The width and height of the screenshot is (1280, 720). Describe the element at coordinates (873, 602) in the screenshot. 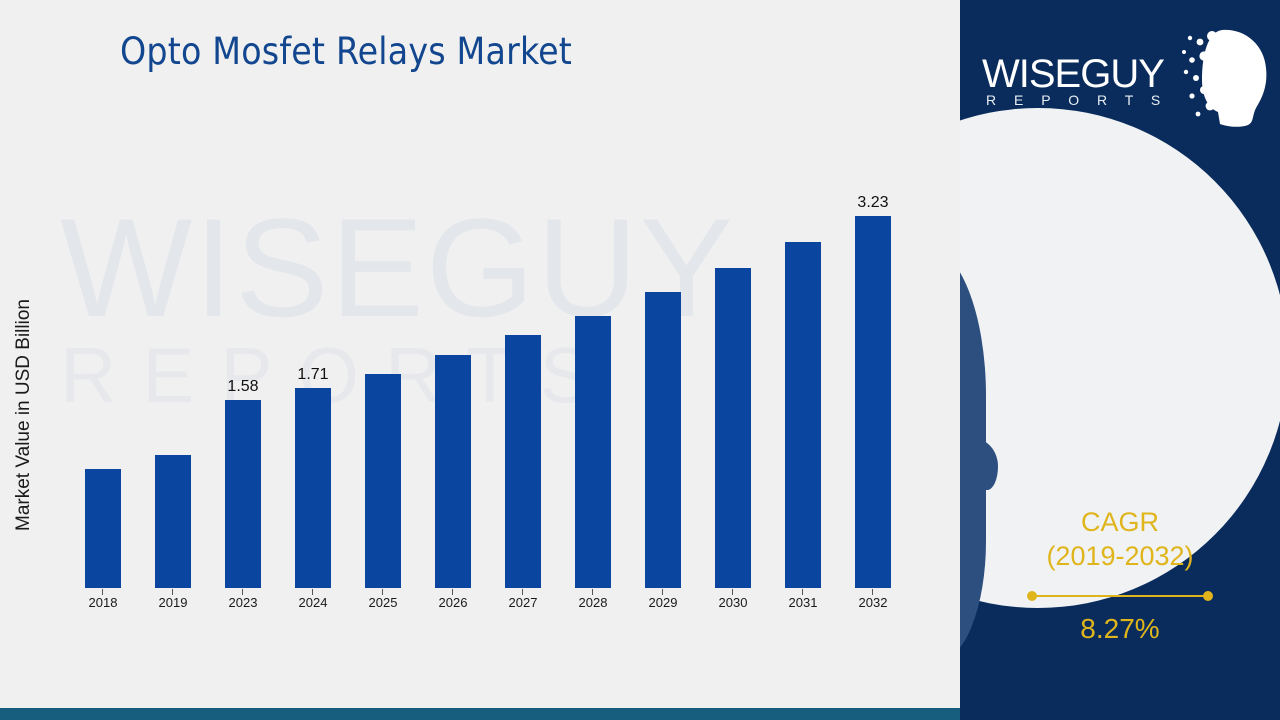

I see `x-axis-tick-label: 2032` at that location.